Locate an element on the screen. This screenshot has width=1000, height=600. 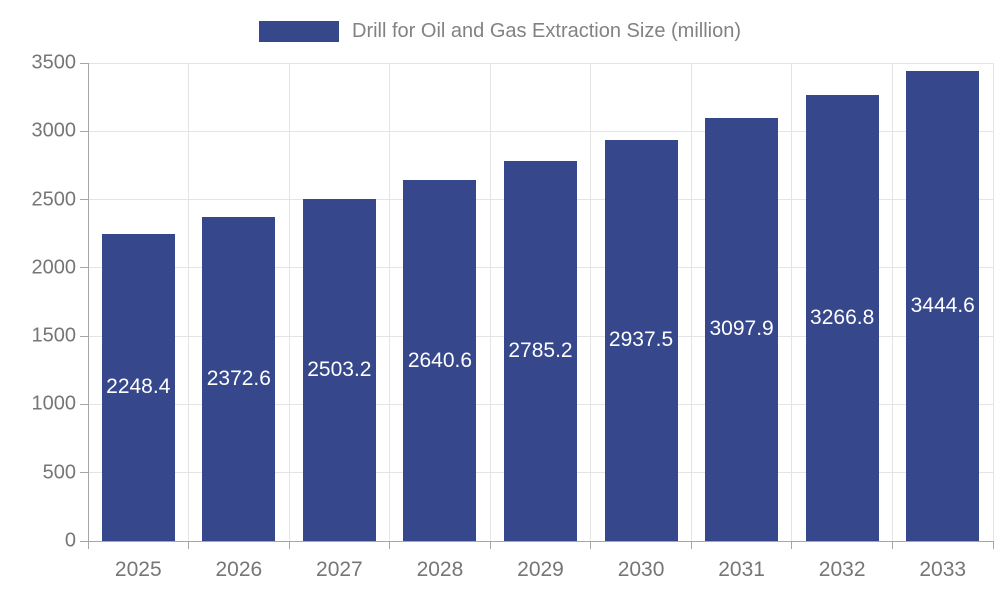
x-axis-category-label: 2029 is located at coordinates (540, 569).